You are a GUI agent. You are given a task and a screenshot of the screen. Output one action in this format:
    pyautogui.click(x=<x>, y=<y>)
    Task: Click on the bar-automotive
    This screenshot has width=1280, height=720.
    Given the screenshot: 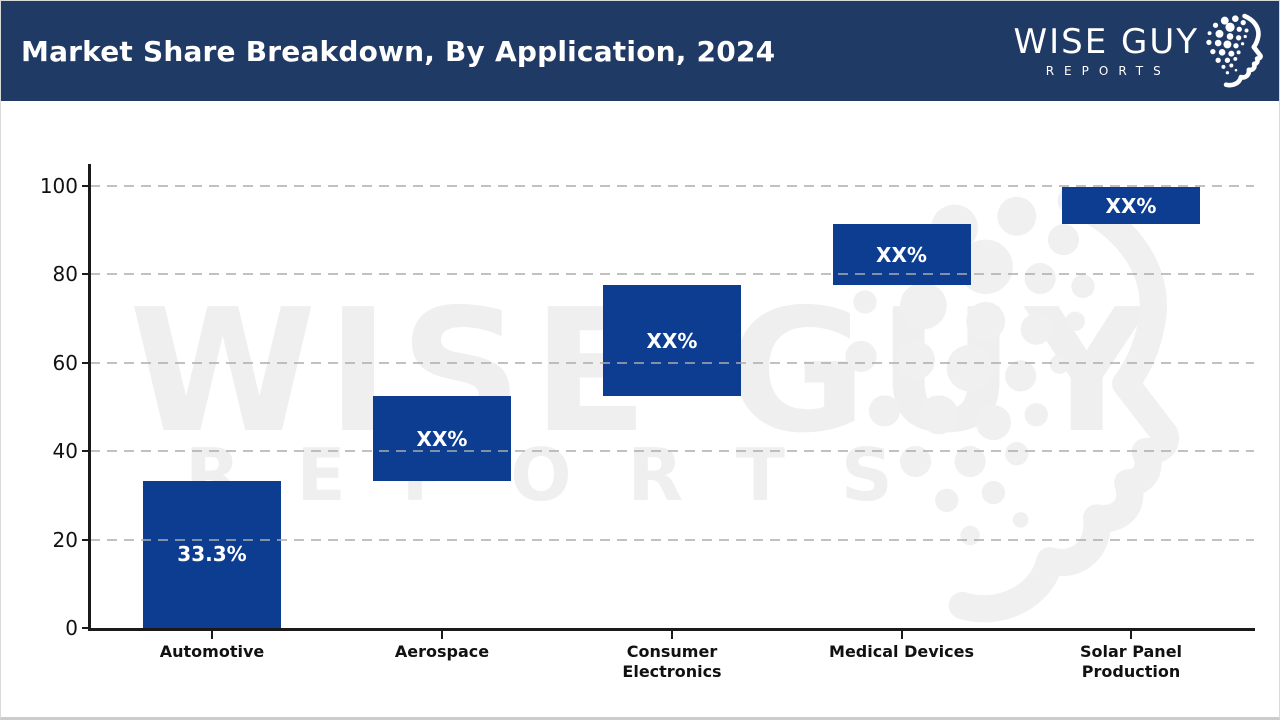 What is the action you would take?
    pyautogui.click(x=212, y=554)
    